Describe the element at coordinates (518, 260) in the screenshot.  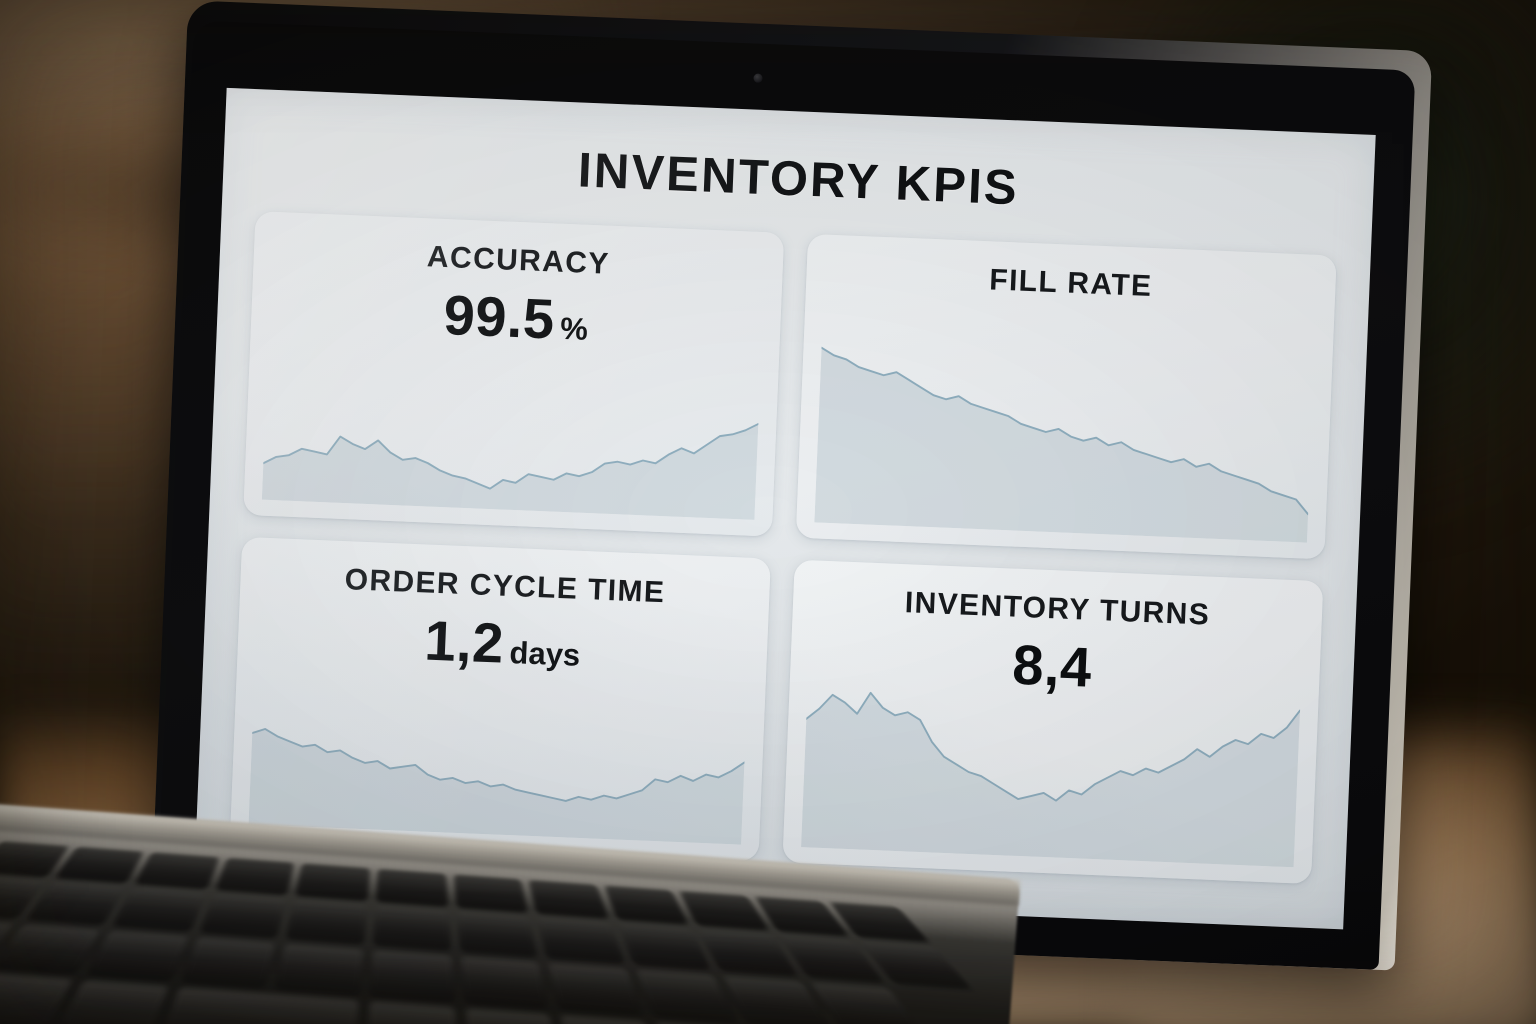
I see `kpi-label-accuracy: ACCURACY` at that location.